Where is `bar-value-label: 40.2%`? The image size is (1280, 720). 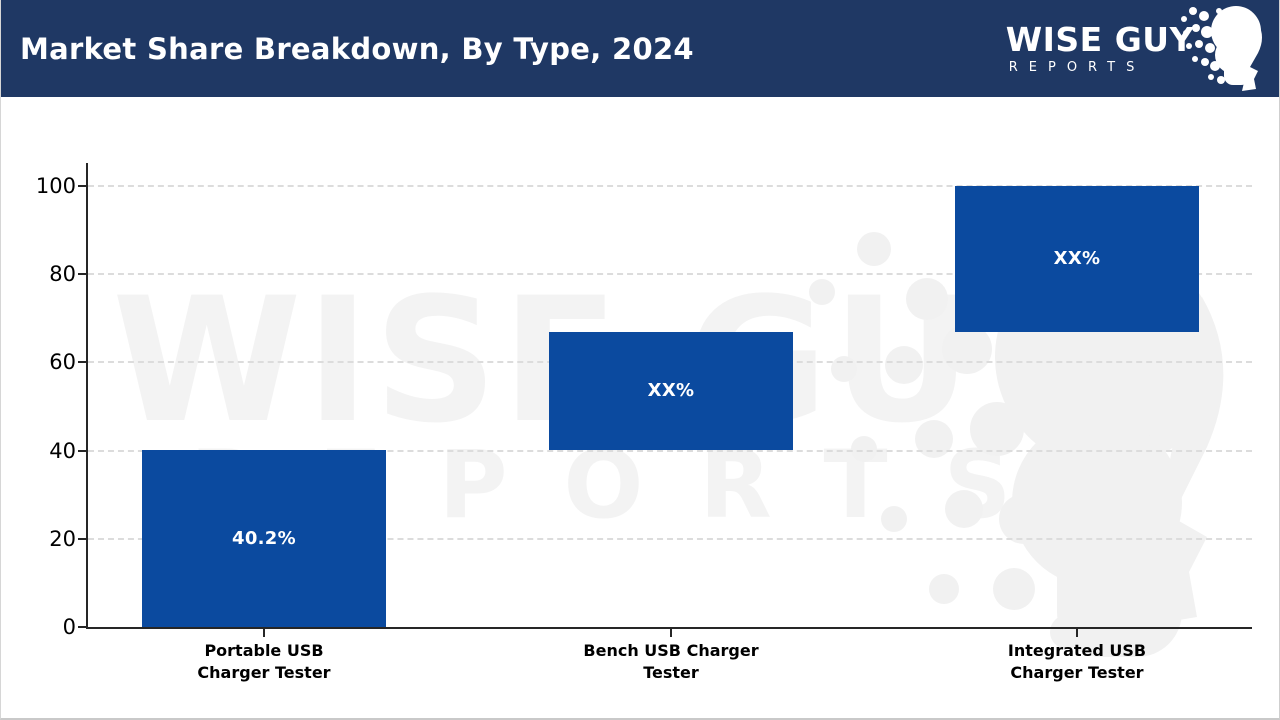 bar-value-label: 40.2% is located at coordinates (264, 538).